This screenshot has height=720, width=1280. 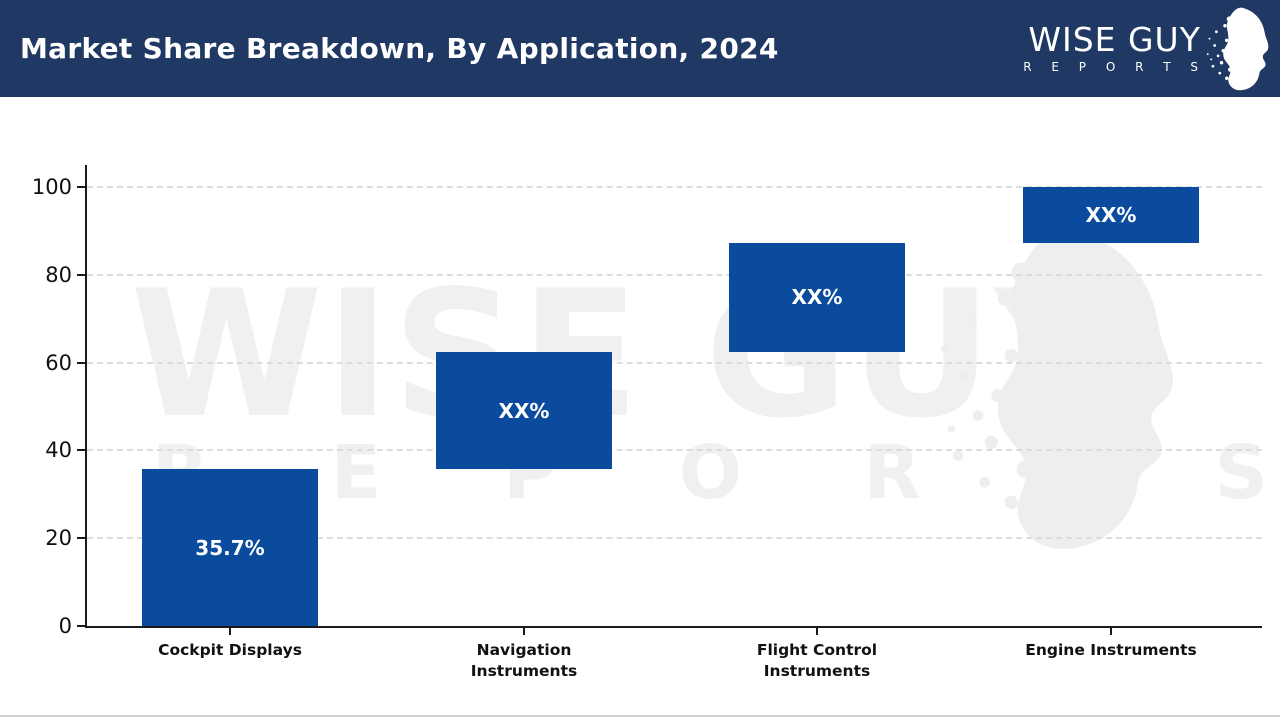 I want to click on logo-subtitle: R E P O R T S, so click(x=1114, y=67).